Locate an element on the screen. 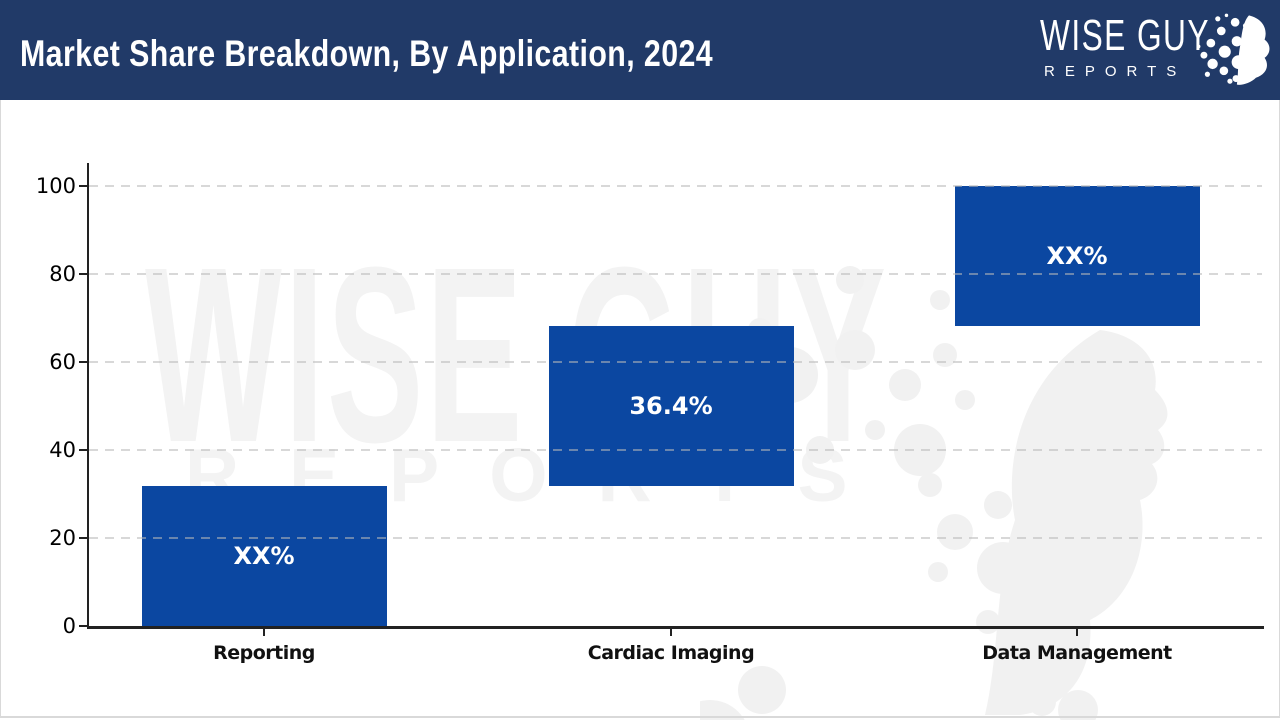 This screenshot has height=720, width=1280. x-axis-label: Cardiac Imaging is located at coordinates (671, 653).